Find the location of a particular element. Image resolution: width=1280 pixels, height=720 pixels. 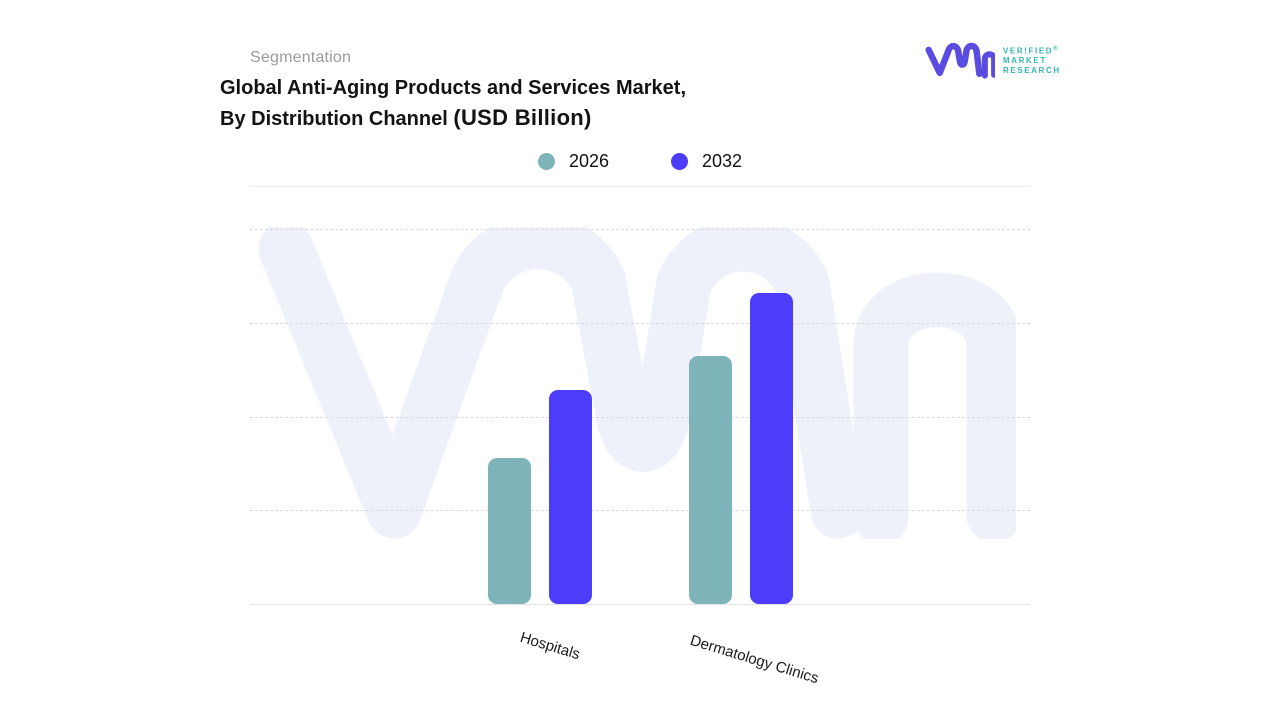

chart-title-unit: (USD Billion) is located at coordinates (522, 117).